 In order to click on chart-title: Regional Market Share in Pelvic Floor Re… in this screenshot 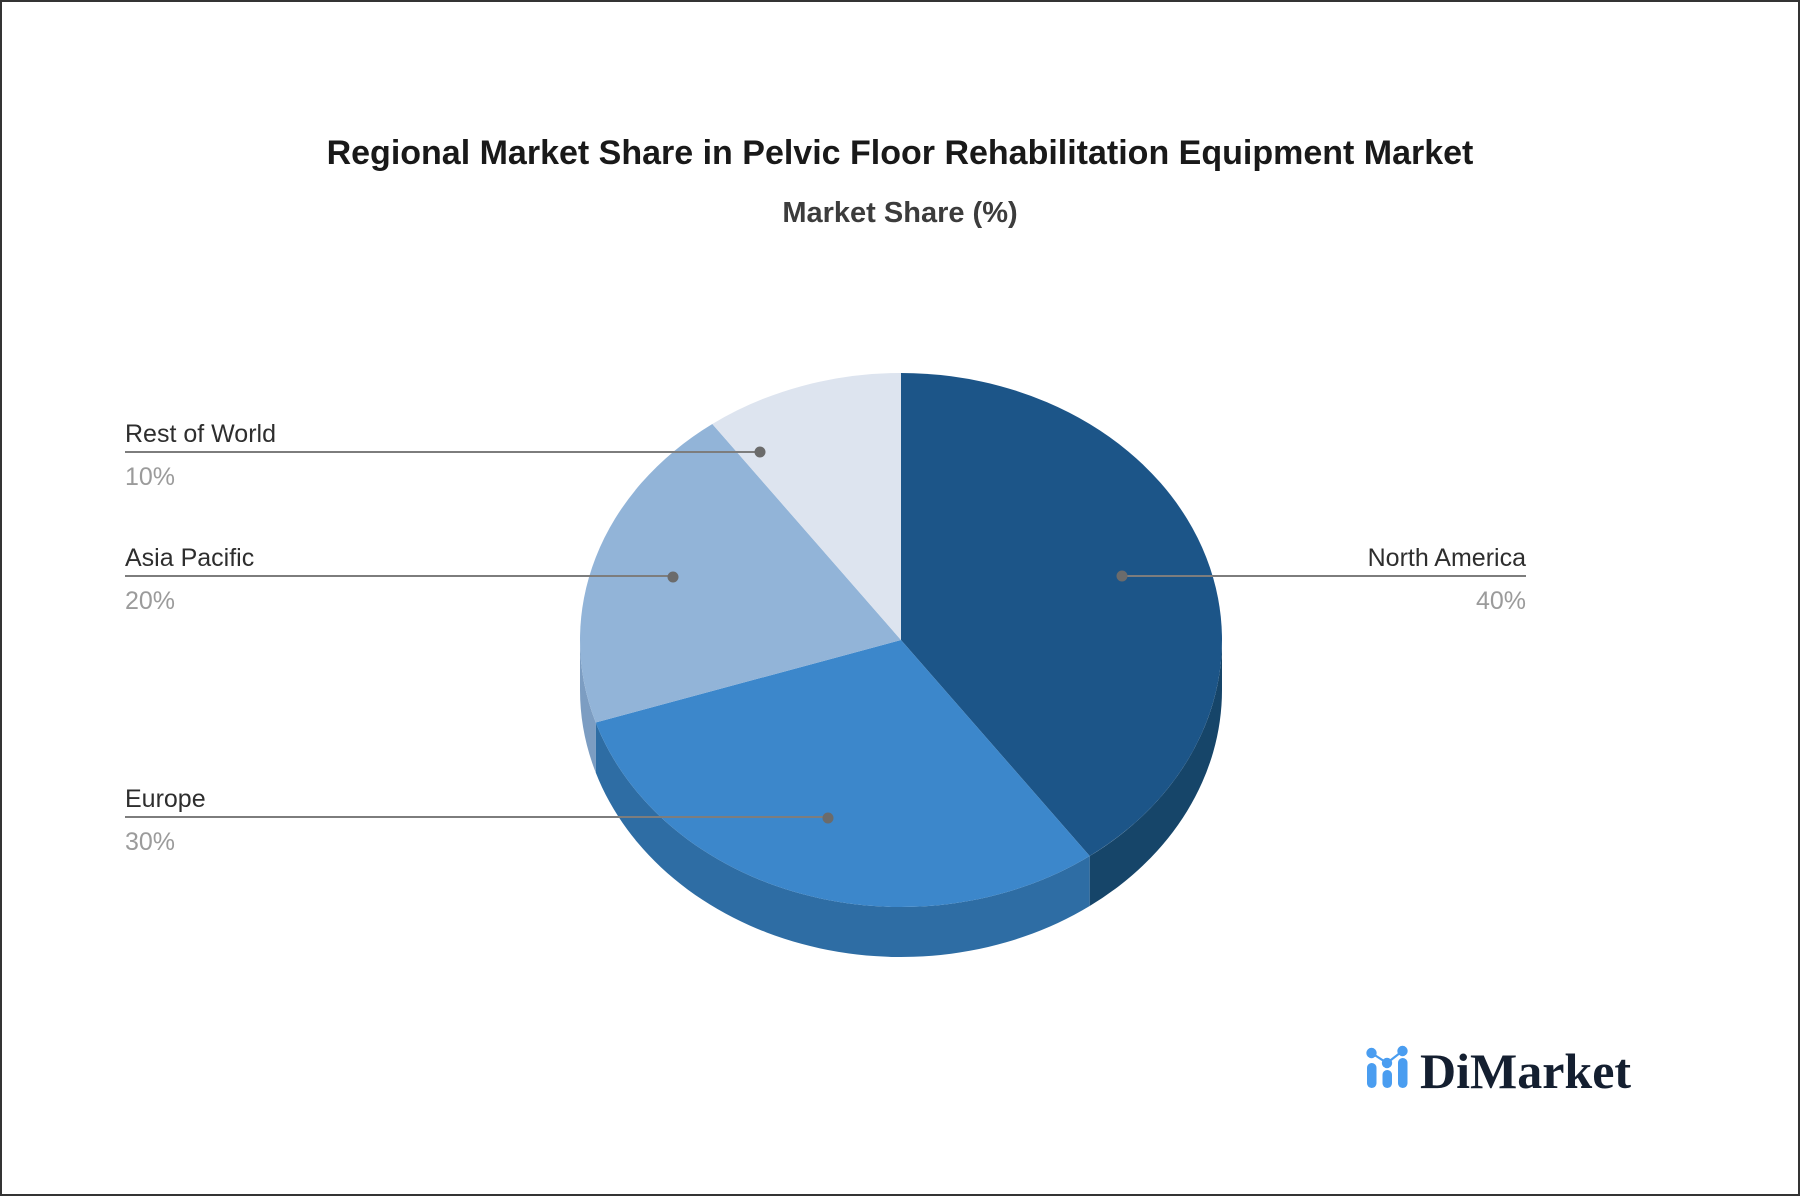, I will do `click(900, 153)`.